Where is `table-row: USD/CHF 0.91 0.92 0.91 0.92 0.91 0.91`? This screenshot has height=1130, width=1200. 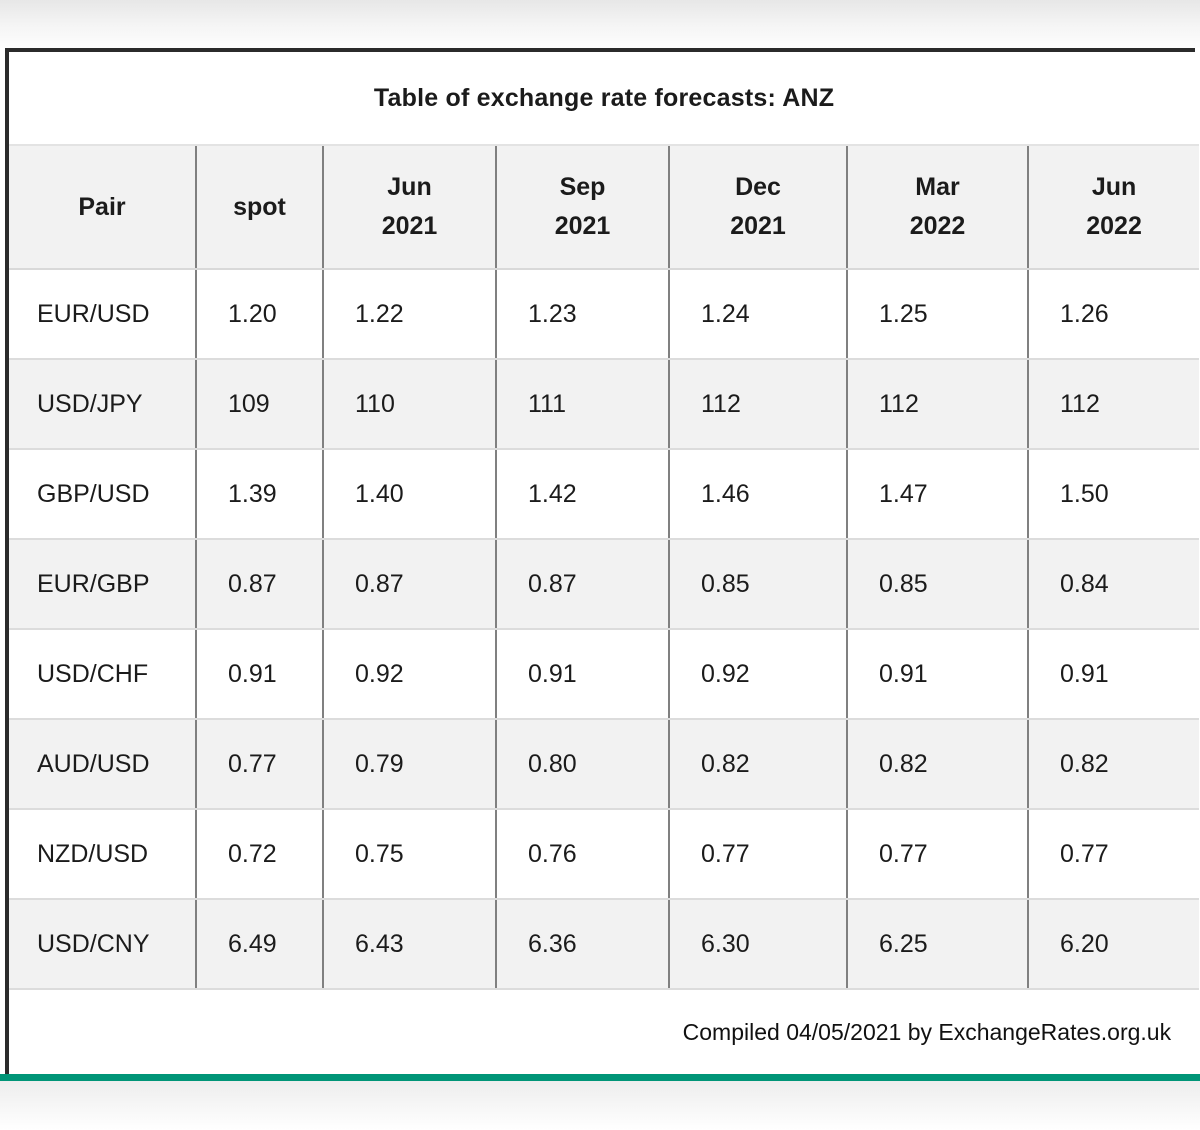 table-row: USD/CHF 0.91 0.92 0.91 0.92 0.91 0.91 is located at coordinates (604, 674).